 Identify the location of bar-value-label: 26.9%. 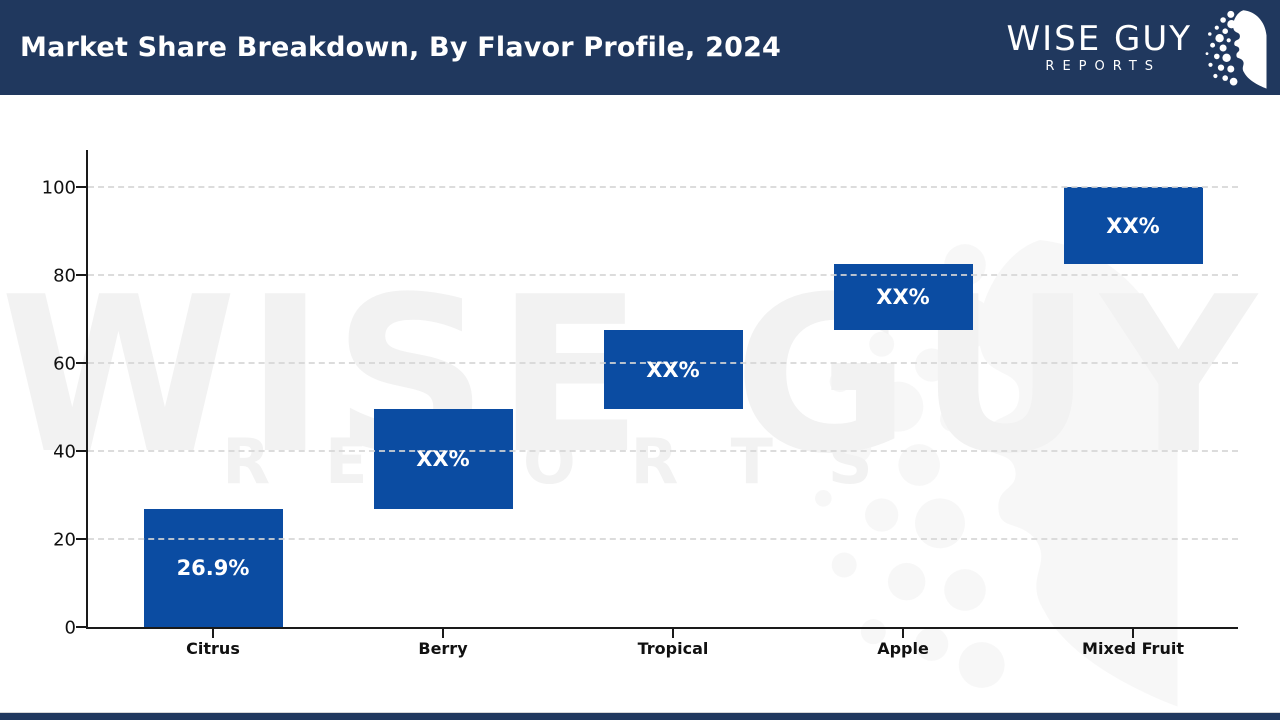
(213, 567).